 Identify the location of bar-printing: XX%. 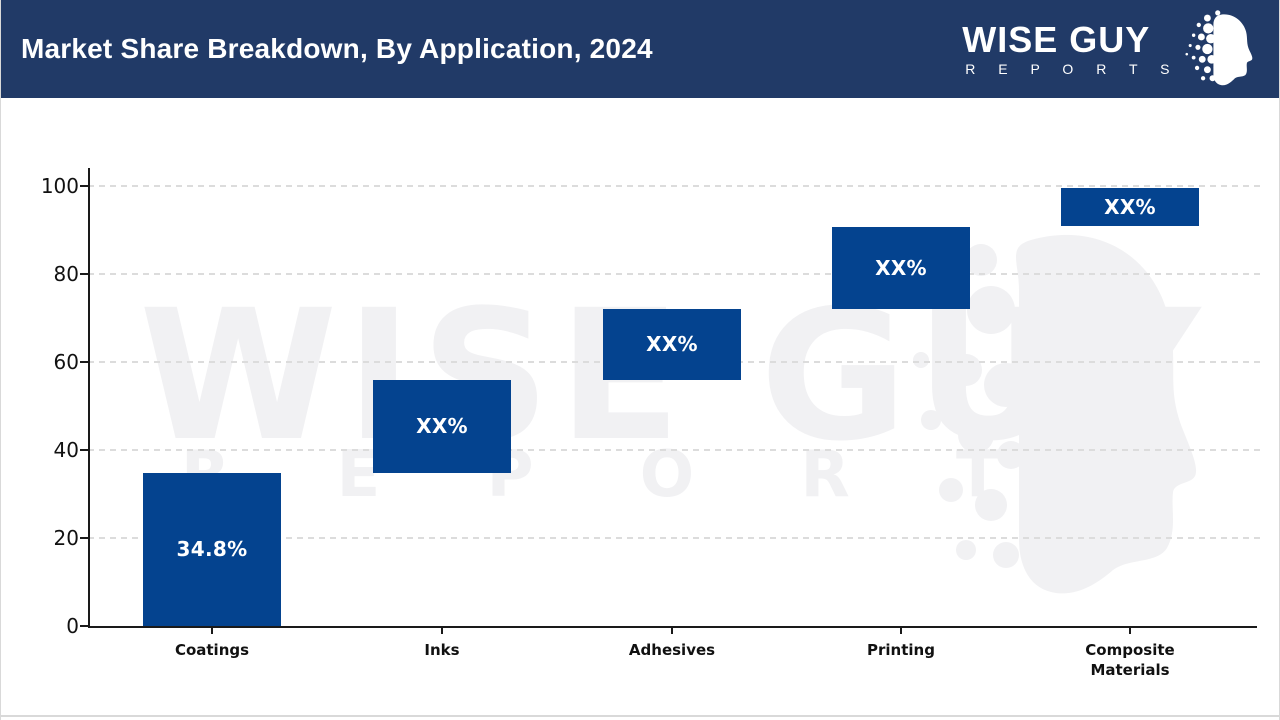
(901, 268).